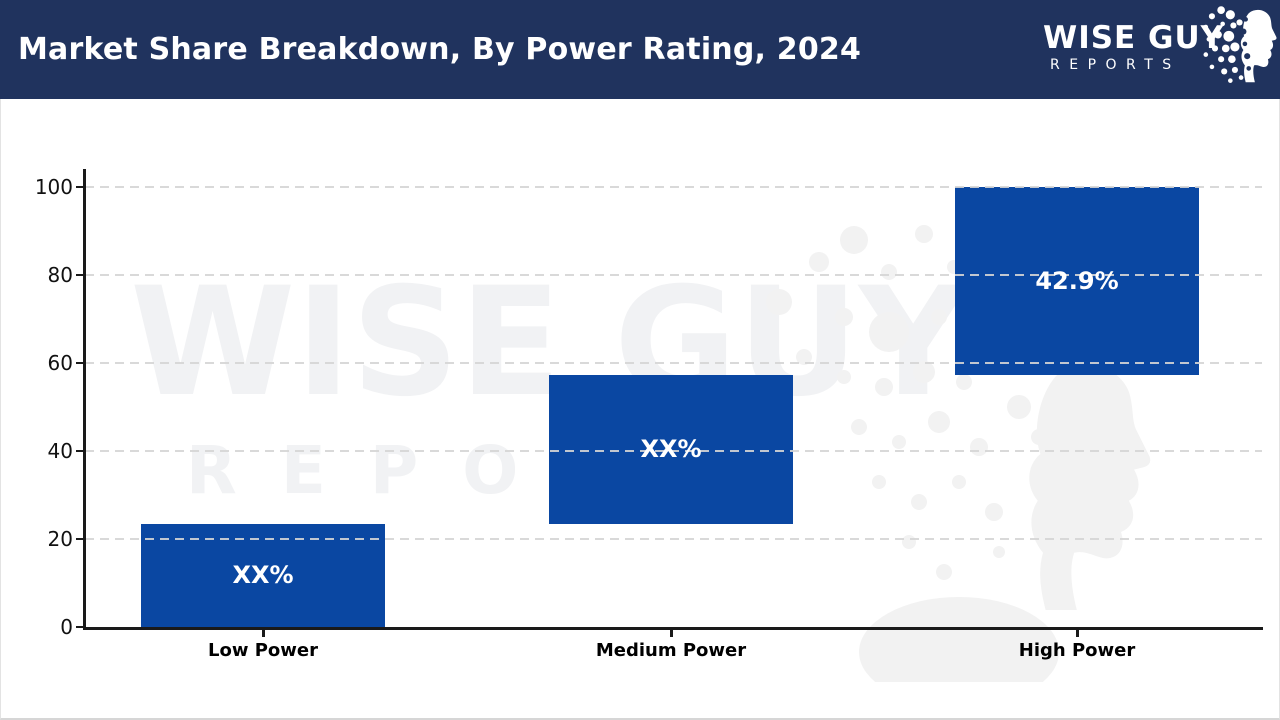 This screenshot has height=720, width=1280. I want to click on bar-medium-power, so click(671, 449).